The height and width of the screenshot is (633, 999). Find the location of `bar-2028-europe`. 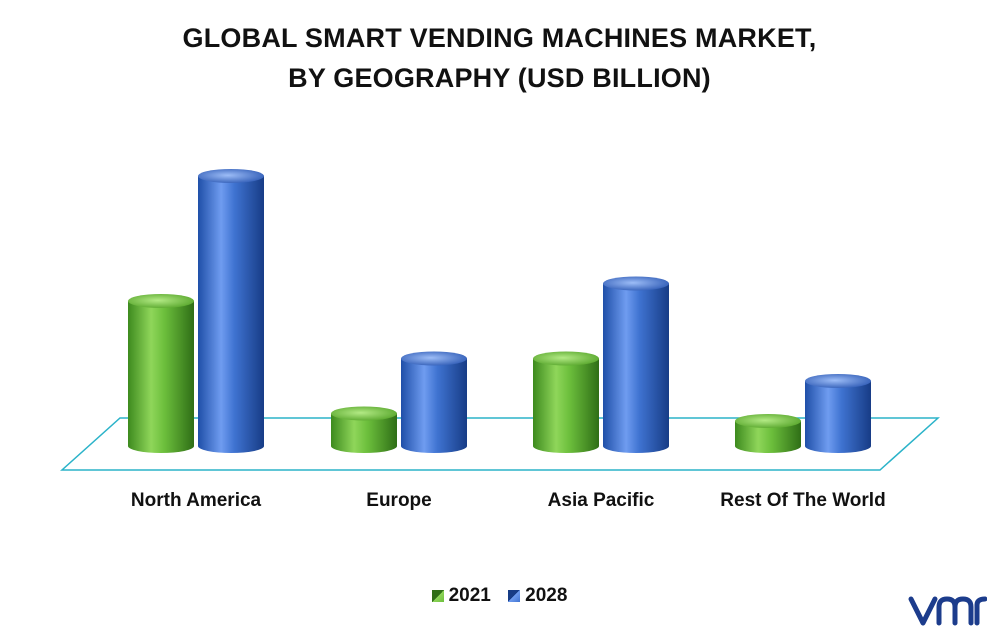

bar-2028-europe is located at coordinates (434, 402).